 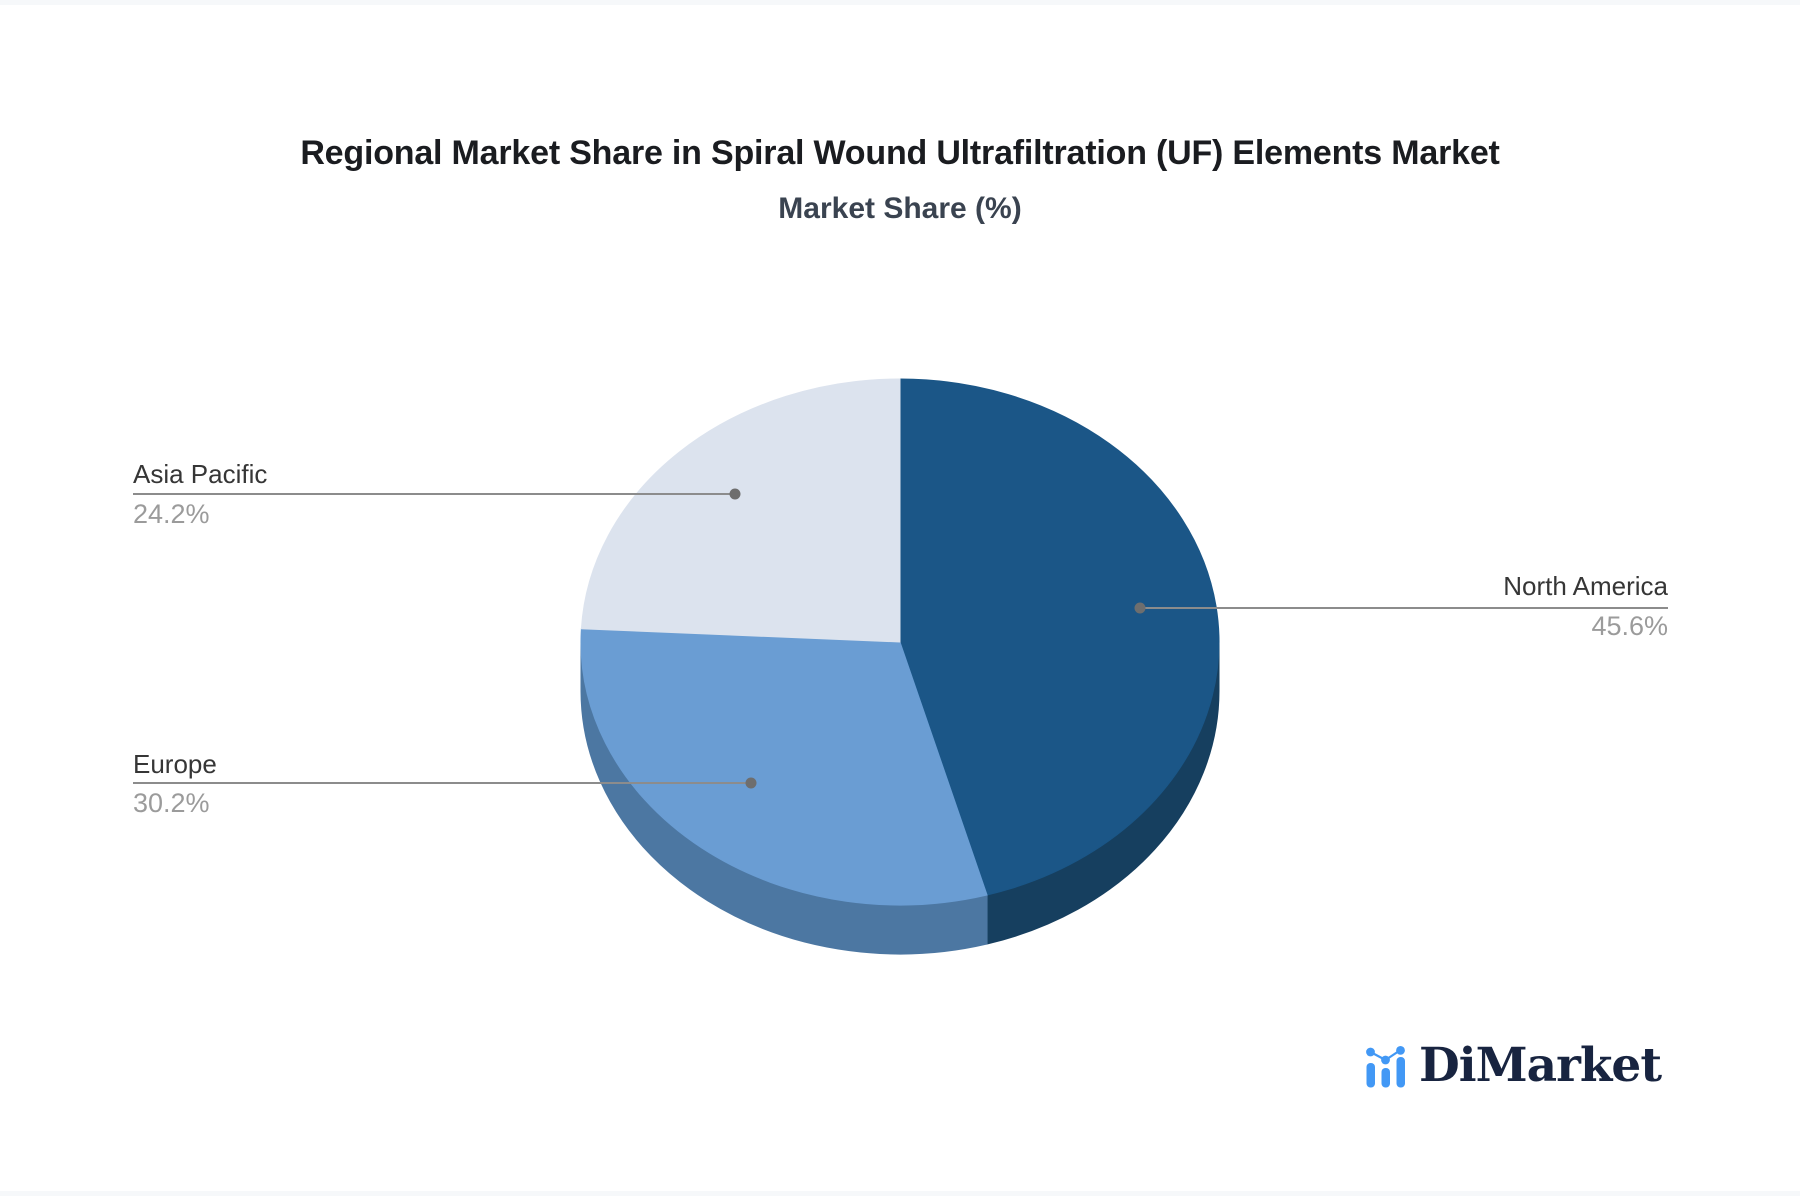 I want to click on pie-slice-north-america, so click(x=1059, y=637).